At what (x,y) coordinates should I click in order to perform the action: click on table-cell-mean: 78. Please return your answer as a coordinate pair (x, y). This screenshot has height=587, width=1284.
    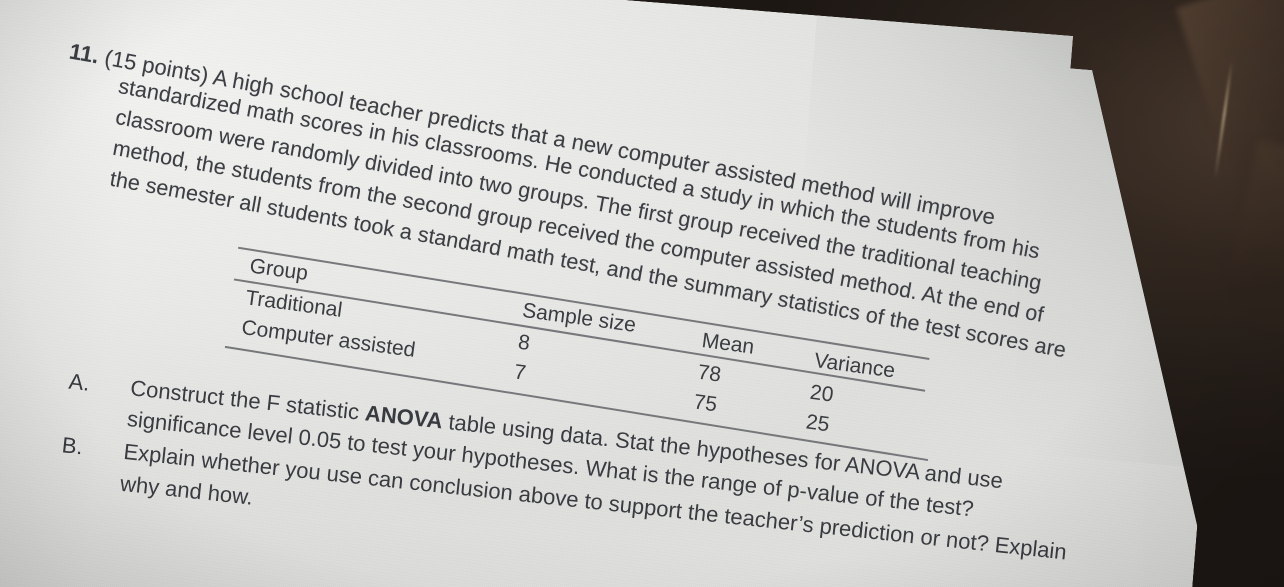
    Looking at the image, I should click on (709, 373).